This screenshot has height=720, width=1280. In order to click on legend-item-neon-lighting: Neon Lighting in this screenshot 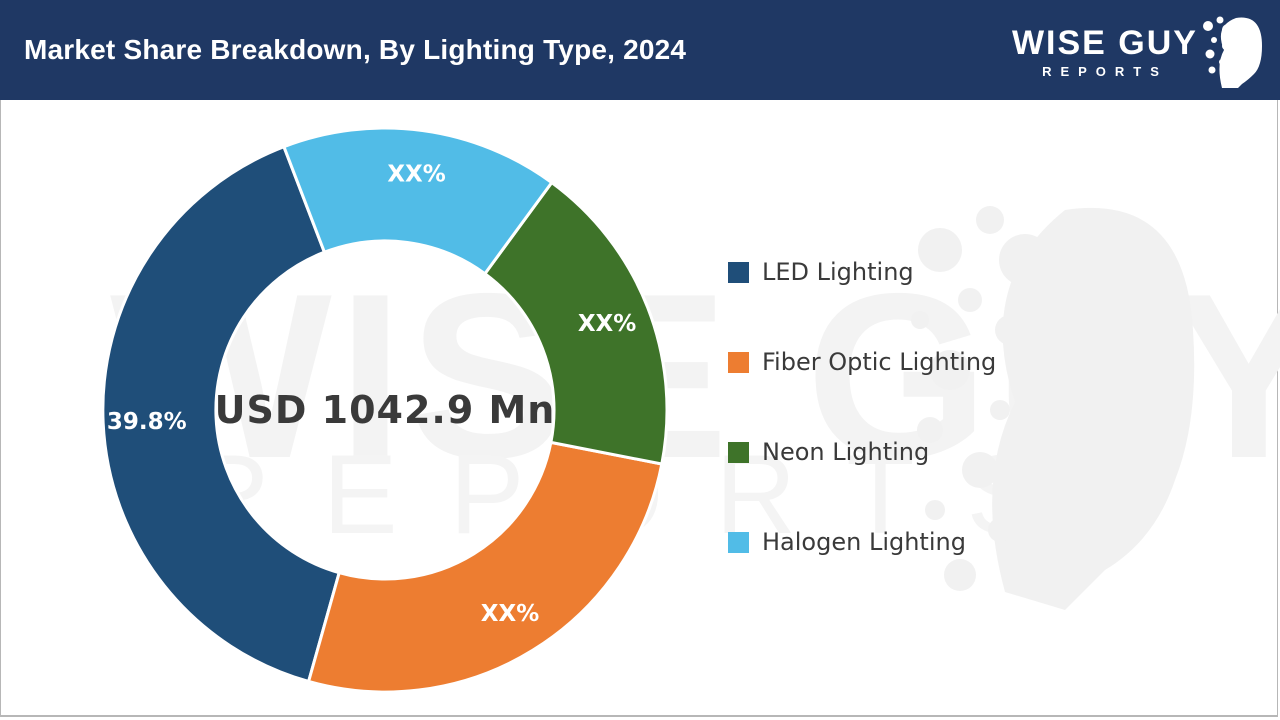, I will do `click(862, 452)`.